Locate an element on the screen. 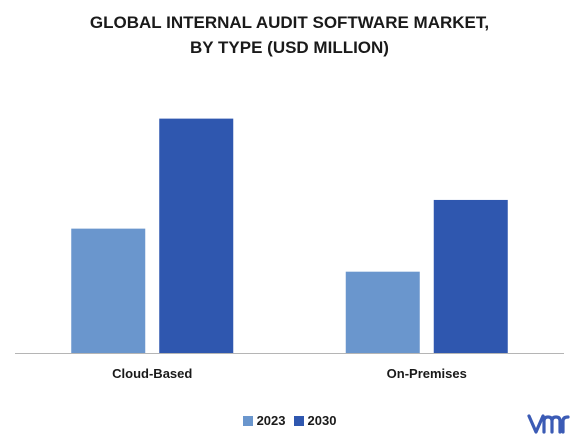  legend-label-2023: 2023 is located at coordinates (271, 420).